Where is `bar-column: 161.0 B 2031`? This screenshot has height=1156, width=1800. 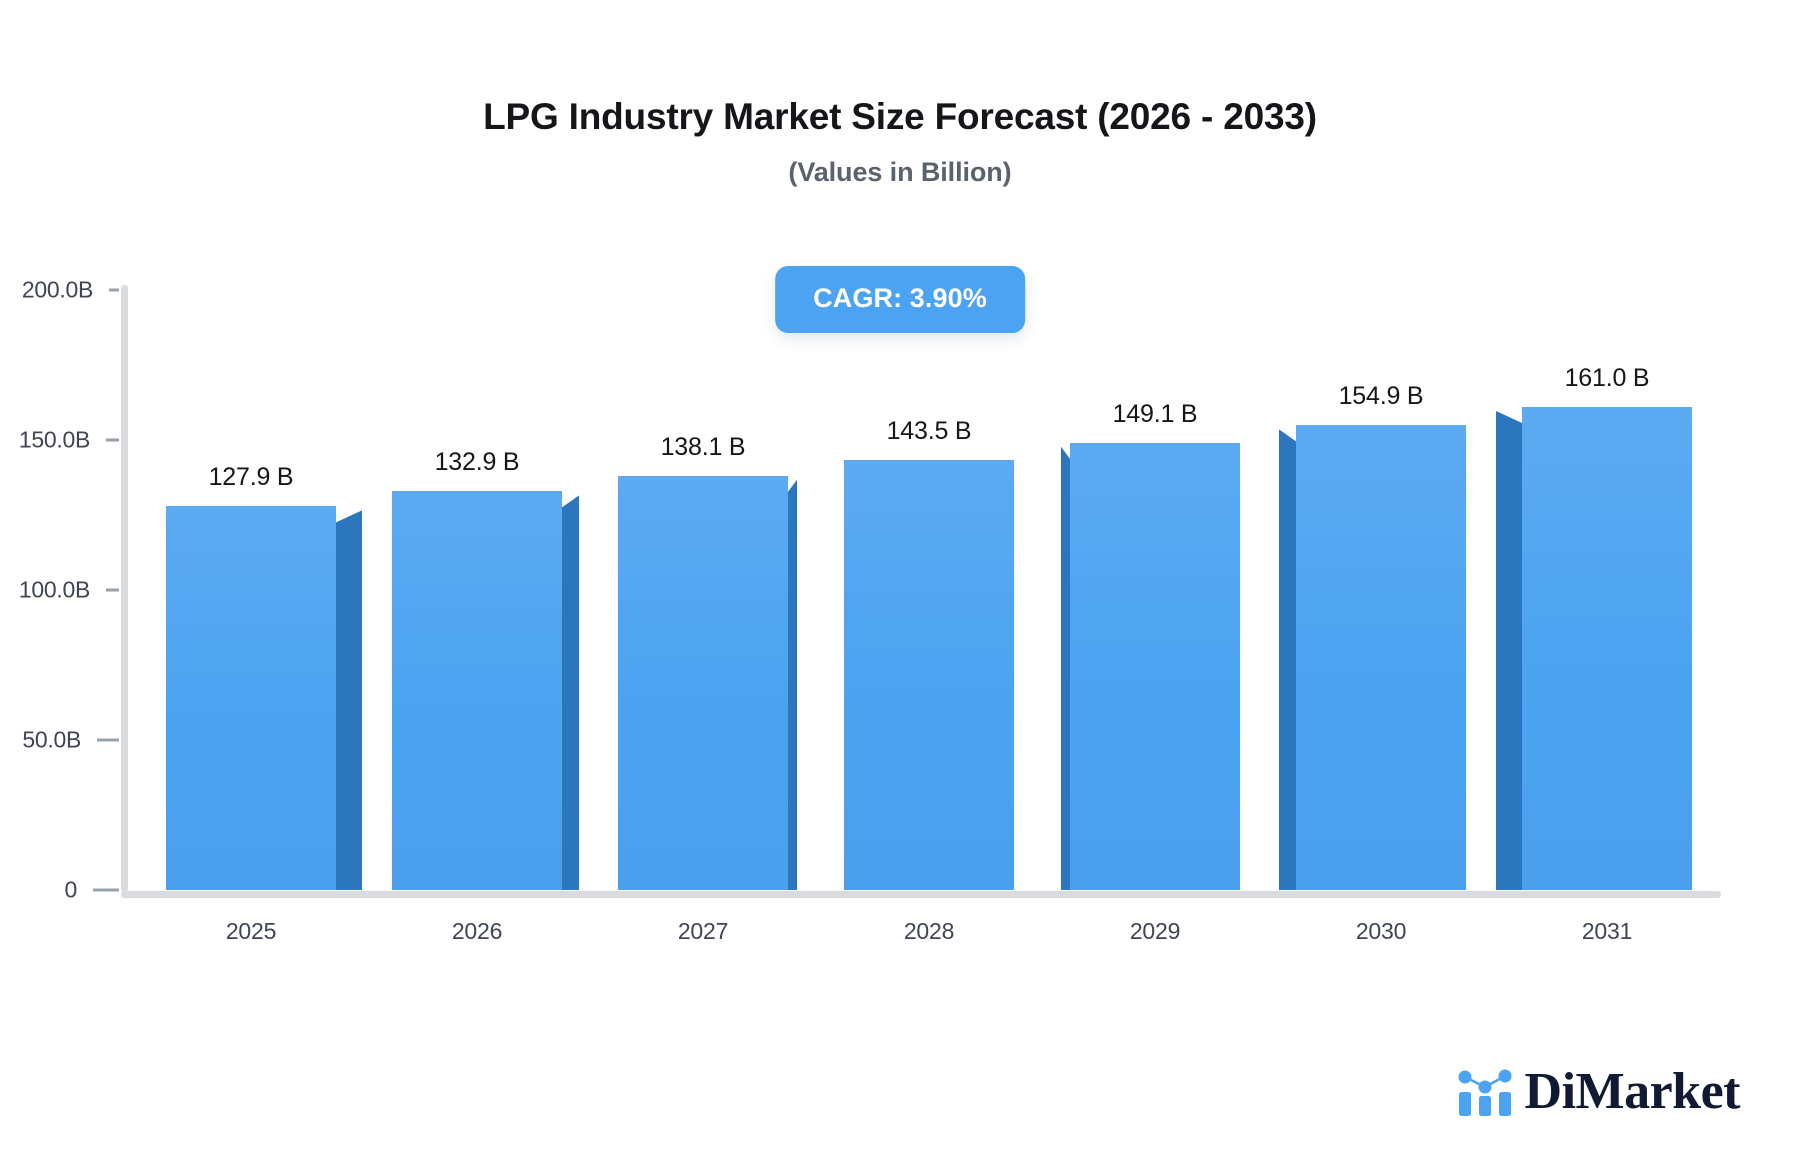
bar-column: 161.0 B 2031 is located at coordinates (1594, 654).